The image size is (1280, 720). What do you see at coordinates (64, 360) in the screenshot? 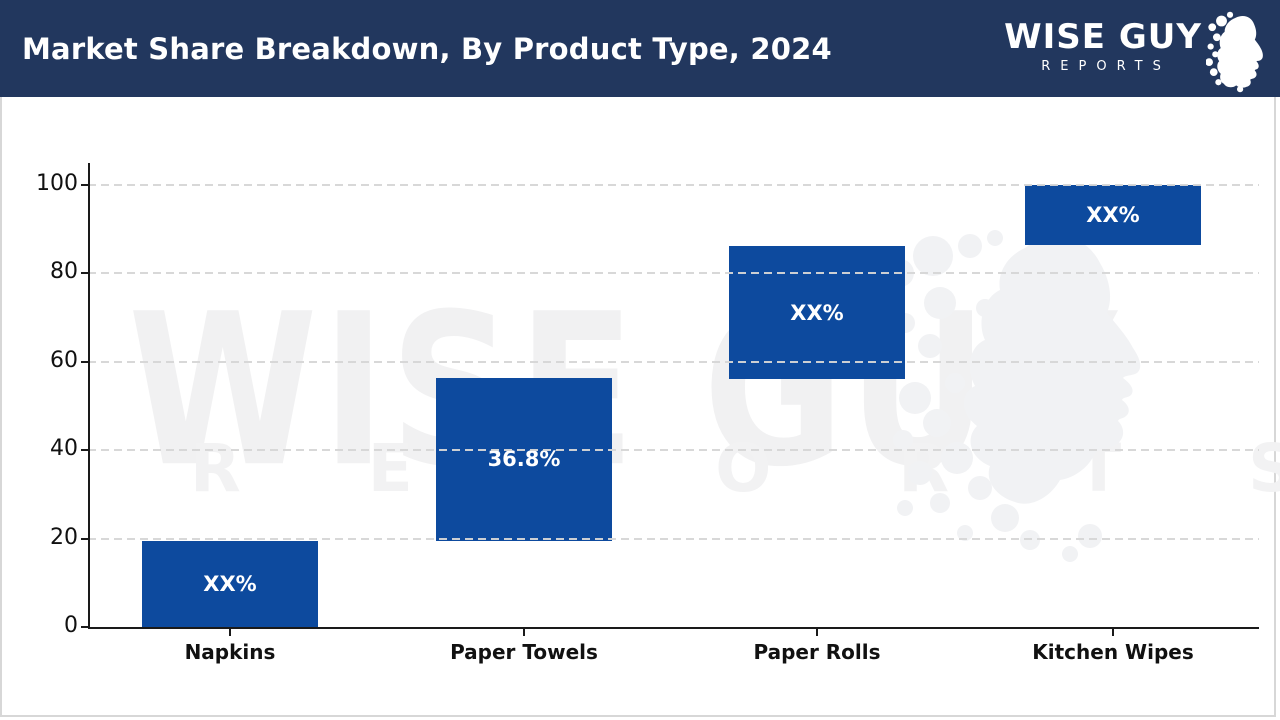
I see `y-tick-label-60: 60` at bounding box center [64, 360].